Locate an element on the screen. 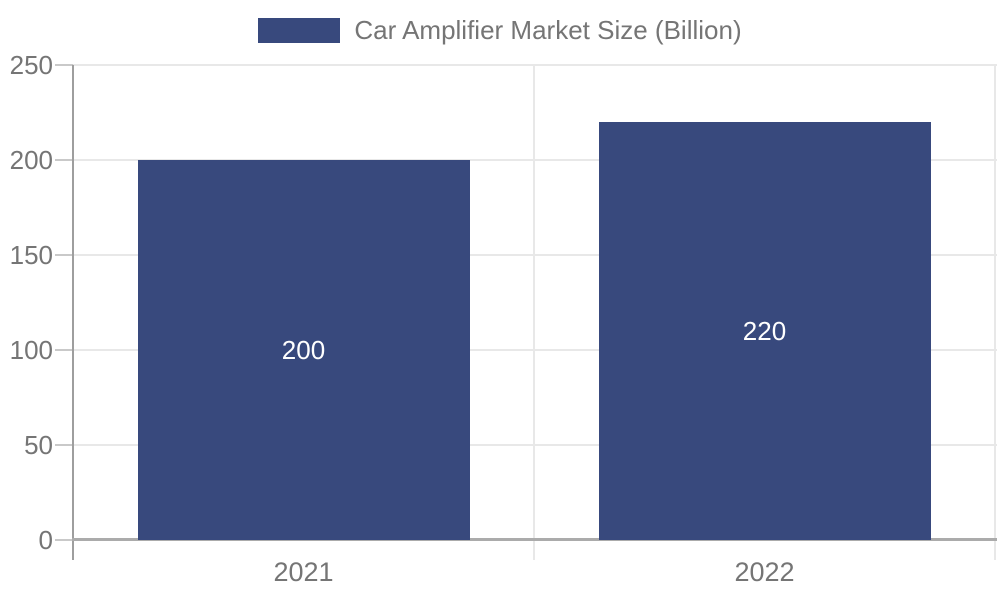 Image resolution: width=1000 pixels, height=600 pixels. x-tick-label-2021: 2021 is located at coordinates (303, 572).